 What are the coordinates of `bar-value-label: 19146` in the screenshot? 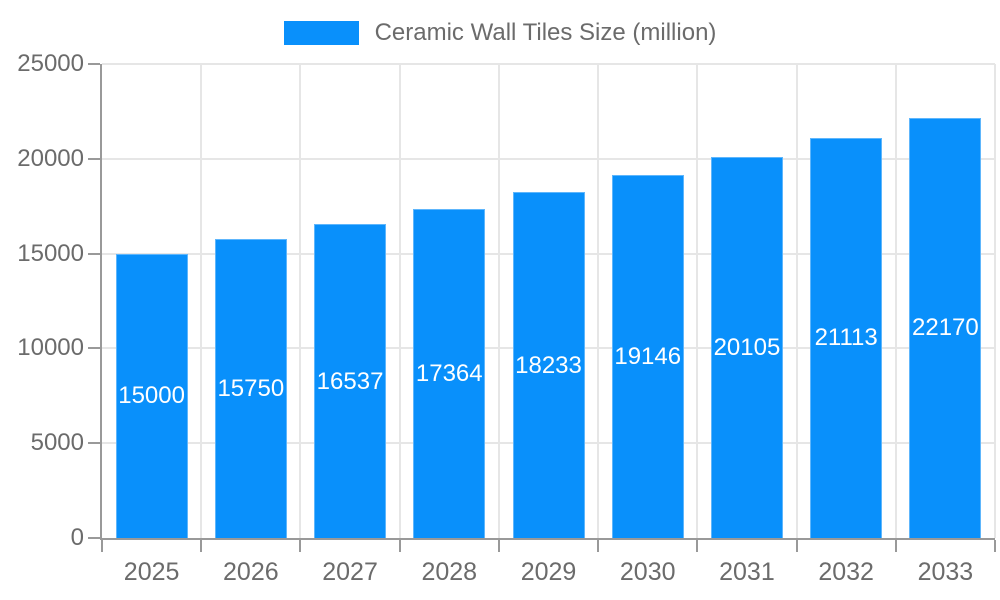 It's located at (648, 356).